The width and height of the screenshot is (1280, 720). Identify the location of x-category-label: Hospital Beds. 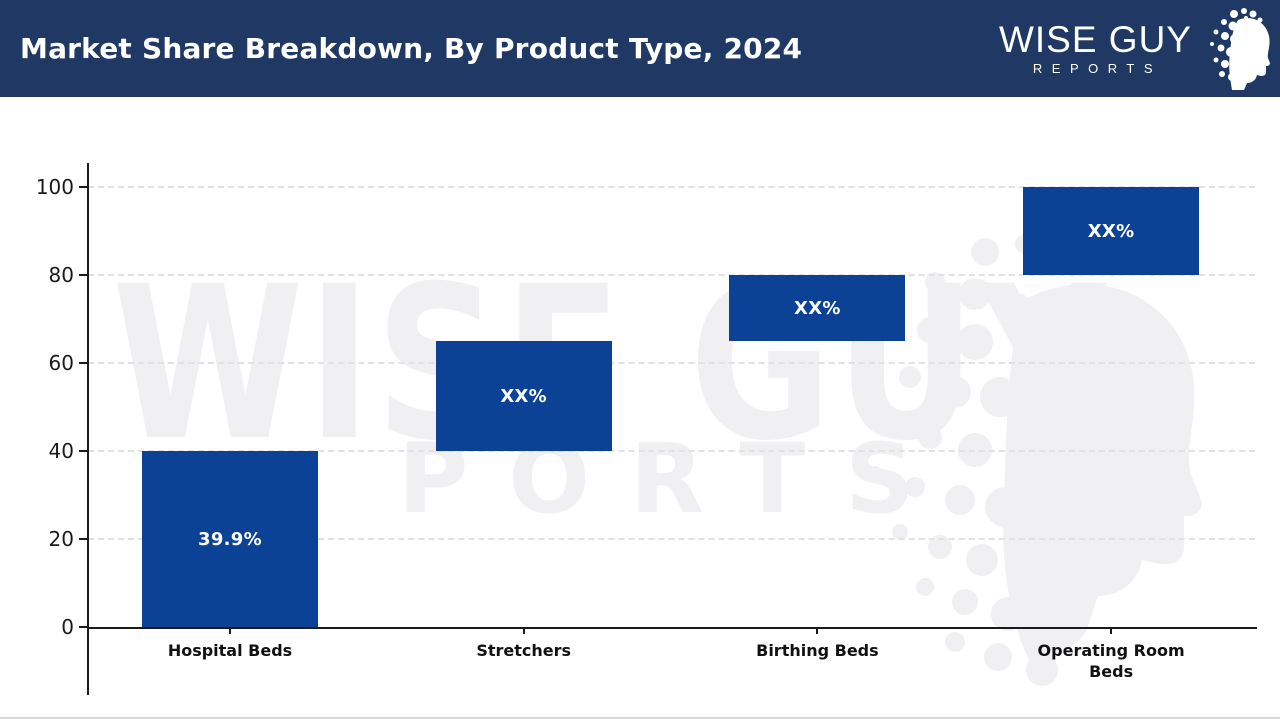
(230, 650).